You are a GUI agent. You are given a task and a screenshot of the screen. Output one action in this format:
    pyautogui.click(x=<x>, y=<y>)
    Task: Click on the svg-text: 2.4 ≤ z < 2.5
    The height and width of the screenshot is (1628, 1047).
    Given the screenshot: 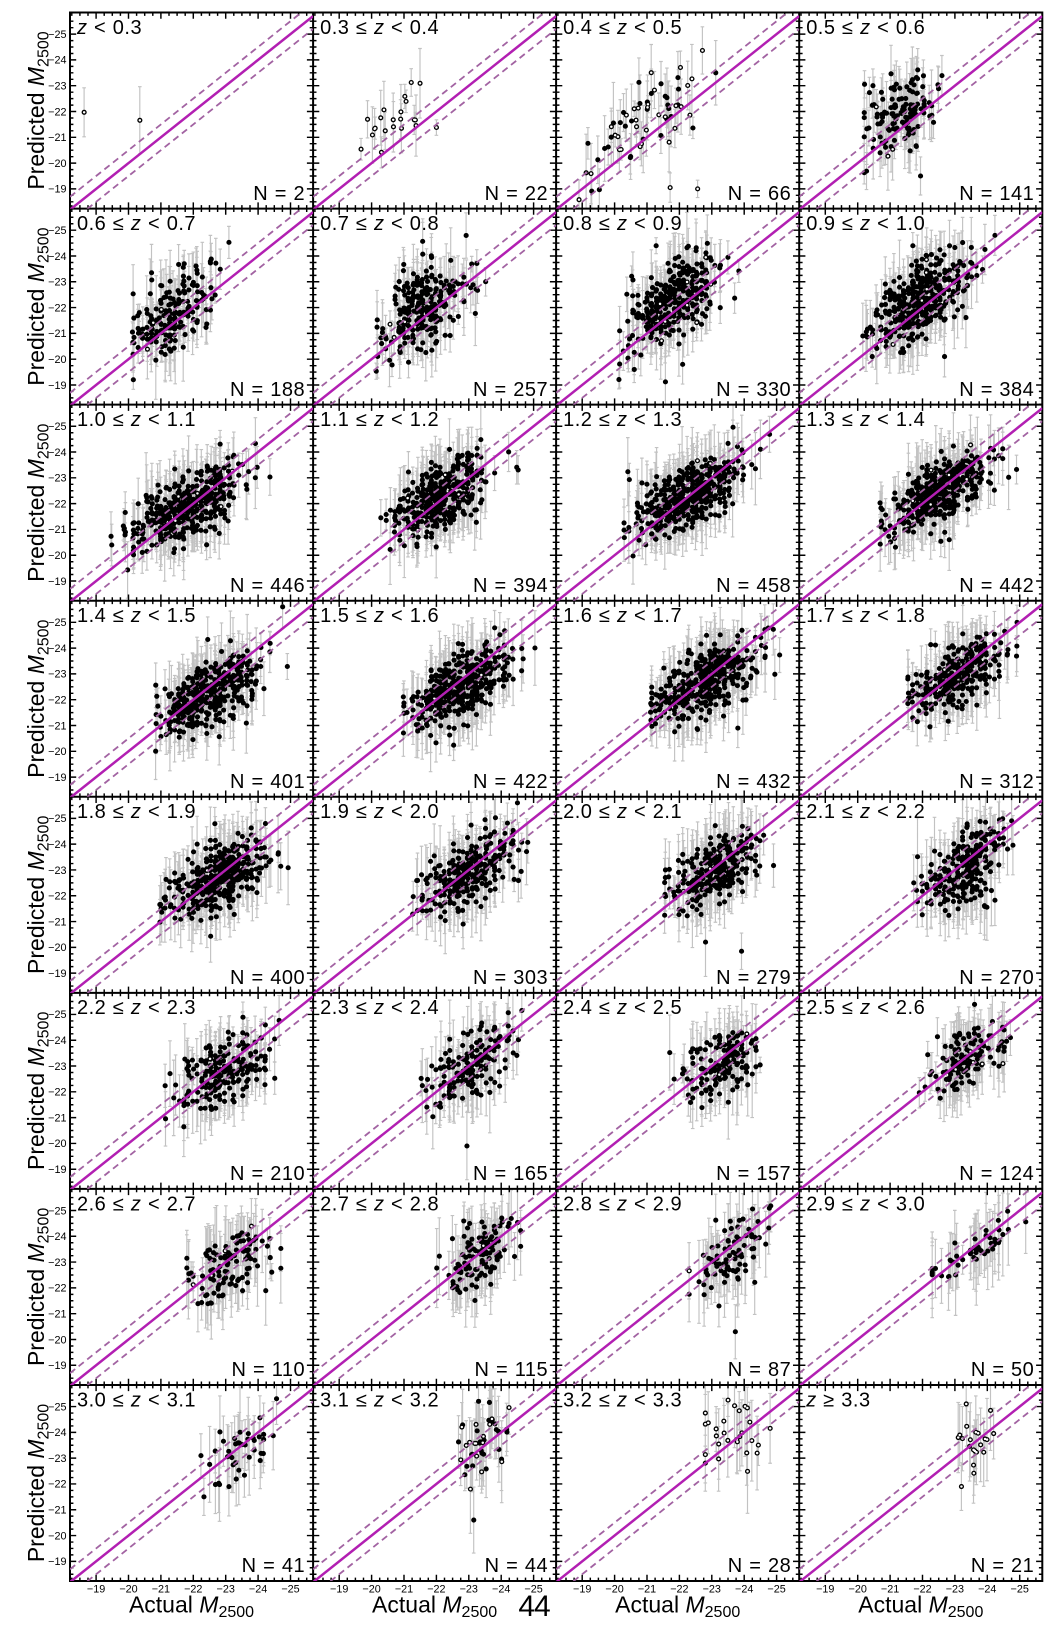 What is the action you would take?
    pyautogui.click(x=622, y=1008)
    